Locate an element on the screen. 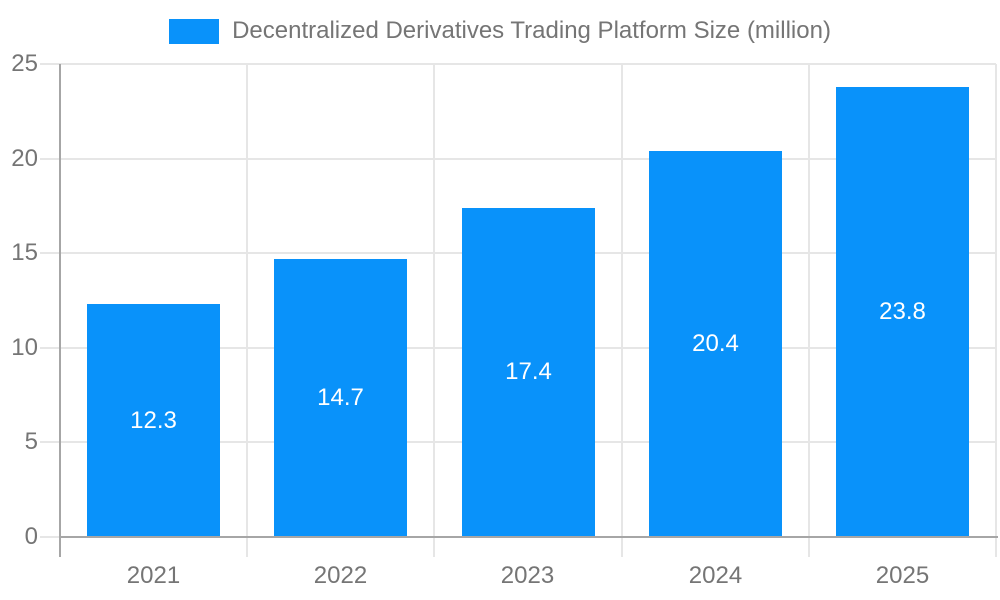 This screenshot has width=1000, height=600. x-axis-tick-label: 2023 is located at coordinates (527, 575).